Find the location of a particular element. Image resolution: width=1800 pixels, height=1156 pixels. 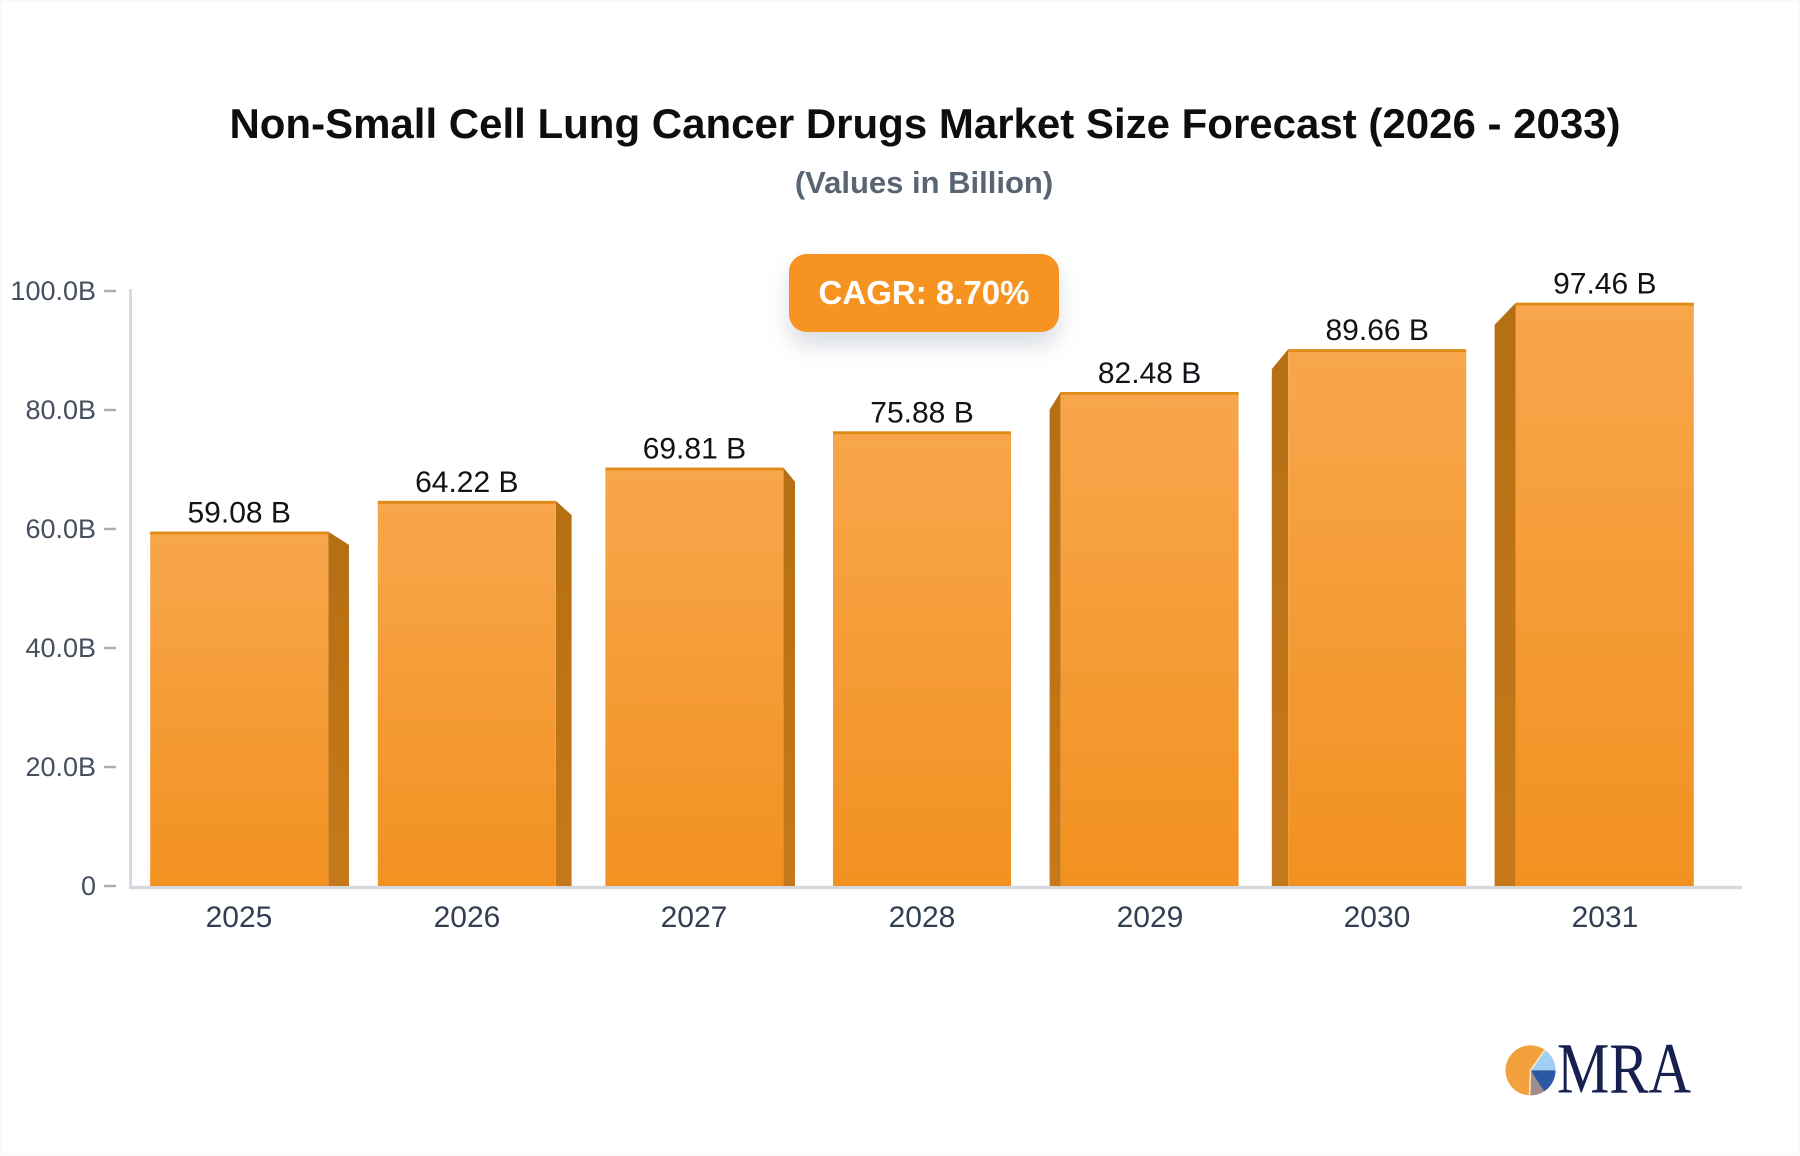

svg-text: (Values in Billion) is located at coordinates (924, 182).